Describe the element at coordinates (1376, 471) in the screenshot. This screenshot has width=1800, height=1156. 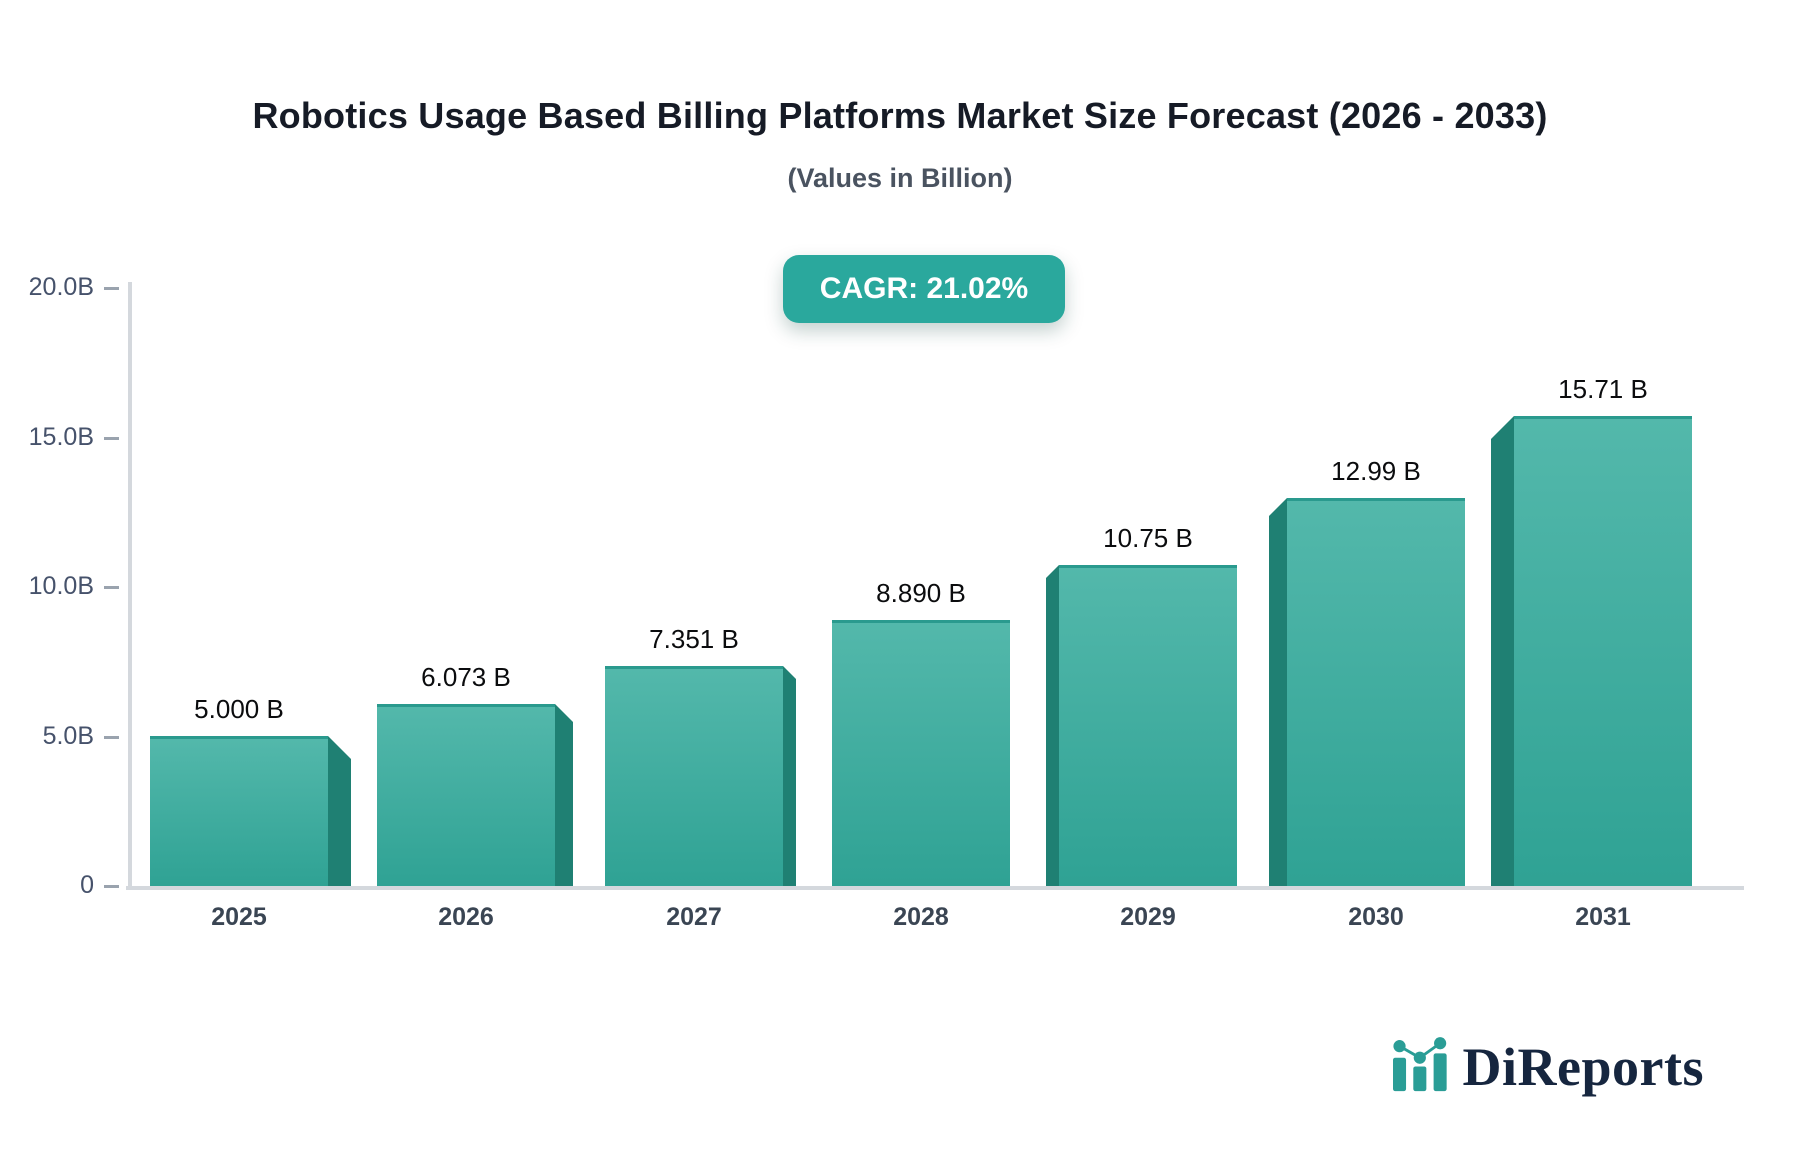
I see `bar-value-label-2030: 12.99 B` at that location.